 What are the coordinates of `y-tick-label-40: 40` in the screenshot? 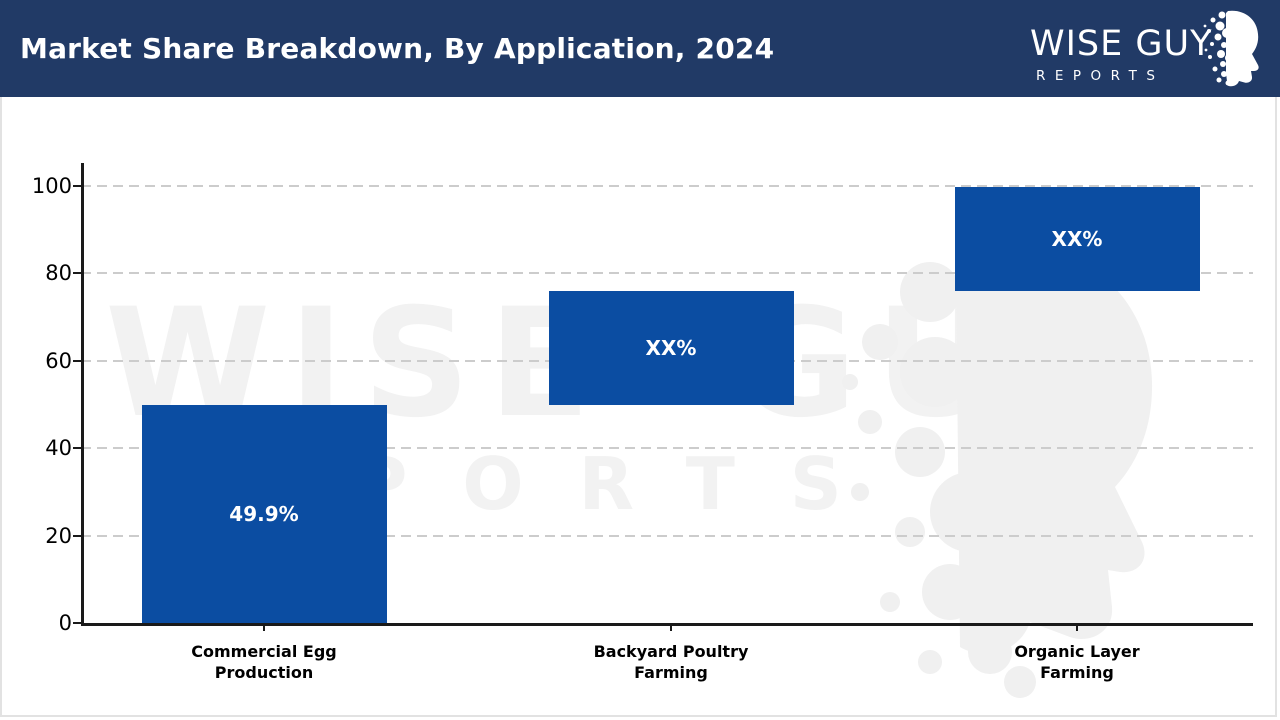 It's located at (58, 448).